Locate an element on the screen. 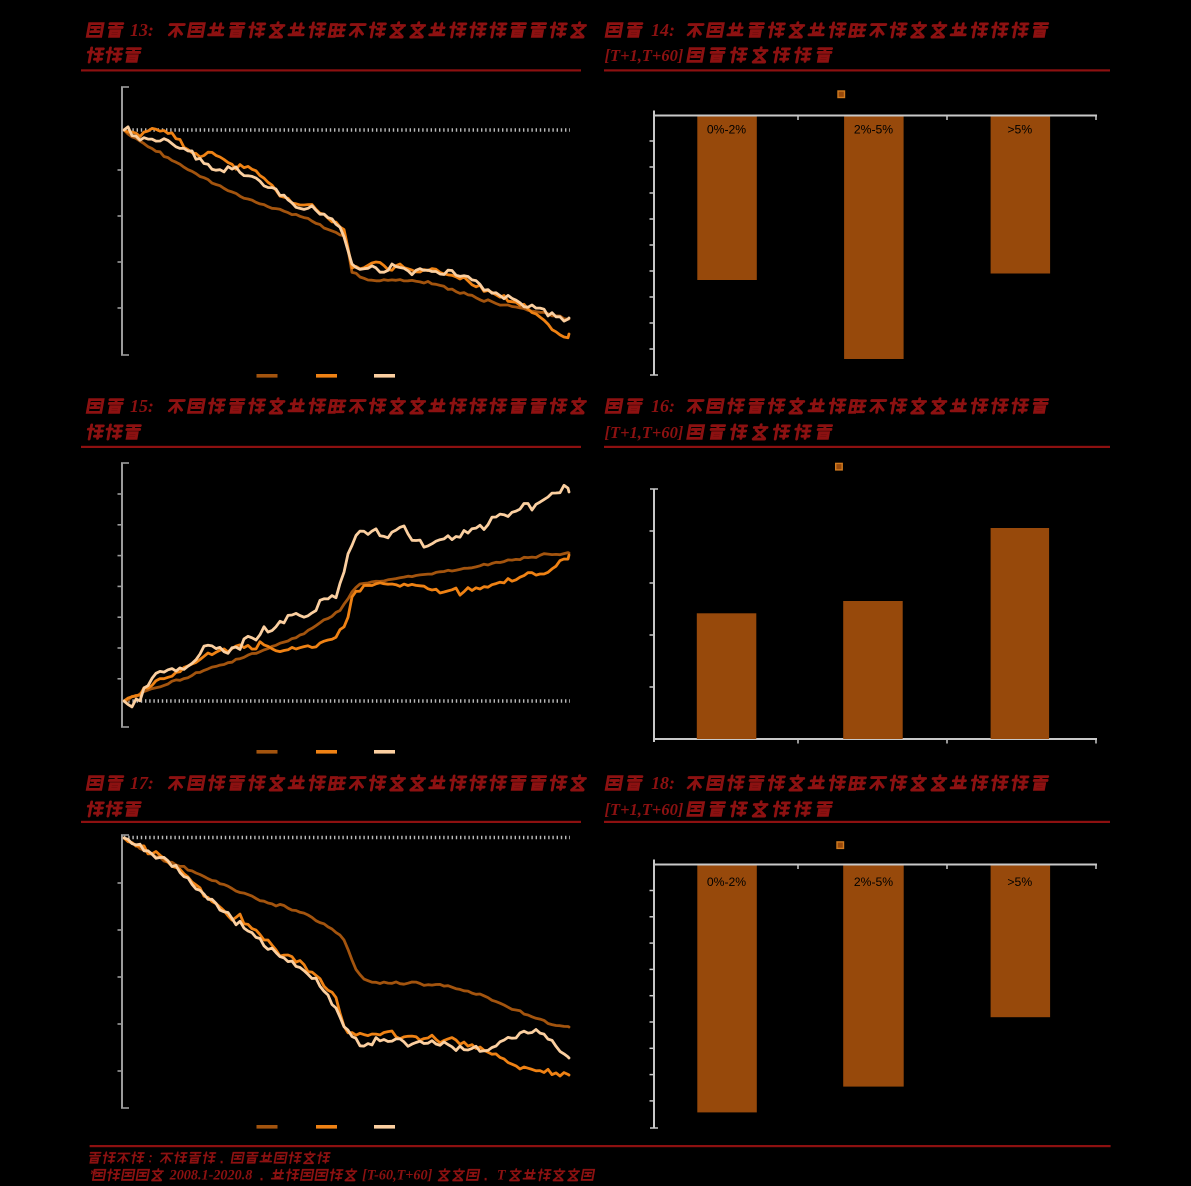  svg-text: 14: is located at coordinates (663, 30).